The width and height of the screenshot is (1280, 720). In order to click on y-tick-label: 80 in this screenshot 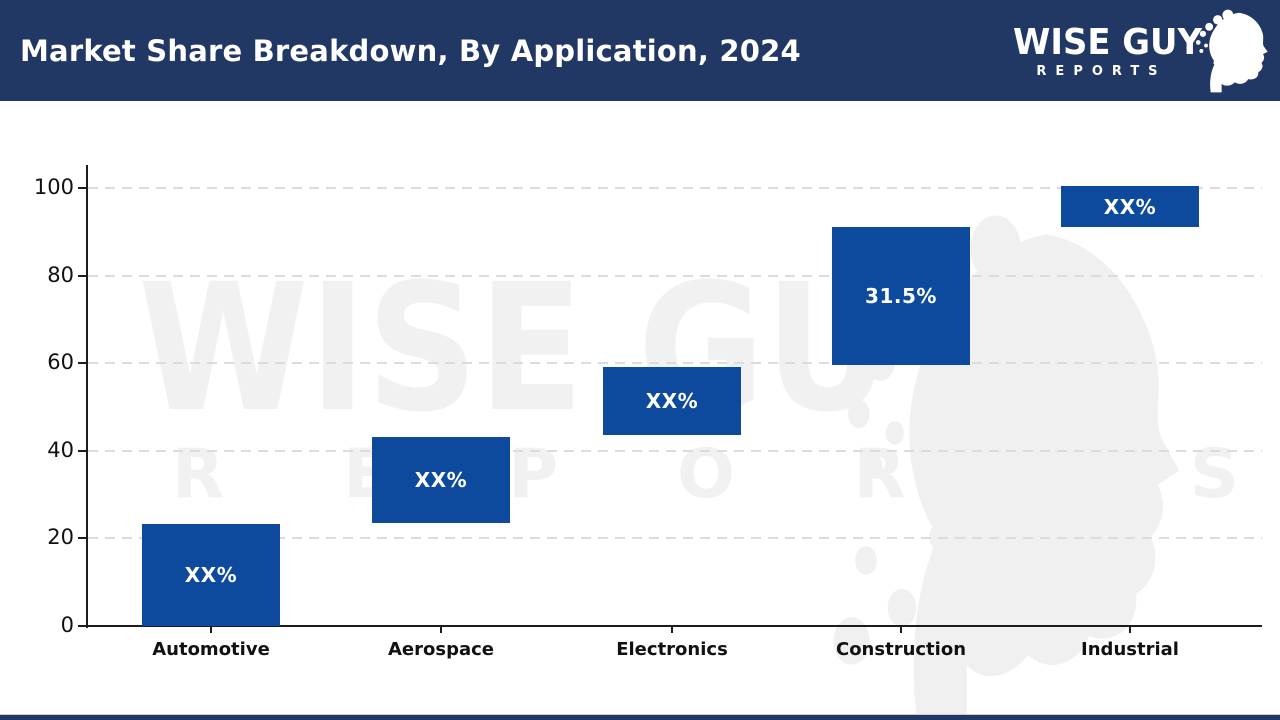, I will do `click(60, 274)`.